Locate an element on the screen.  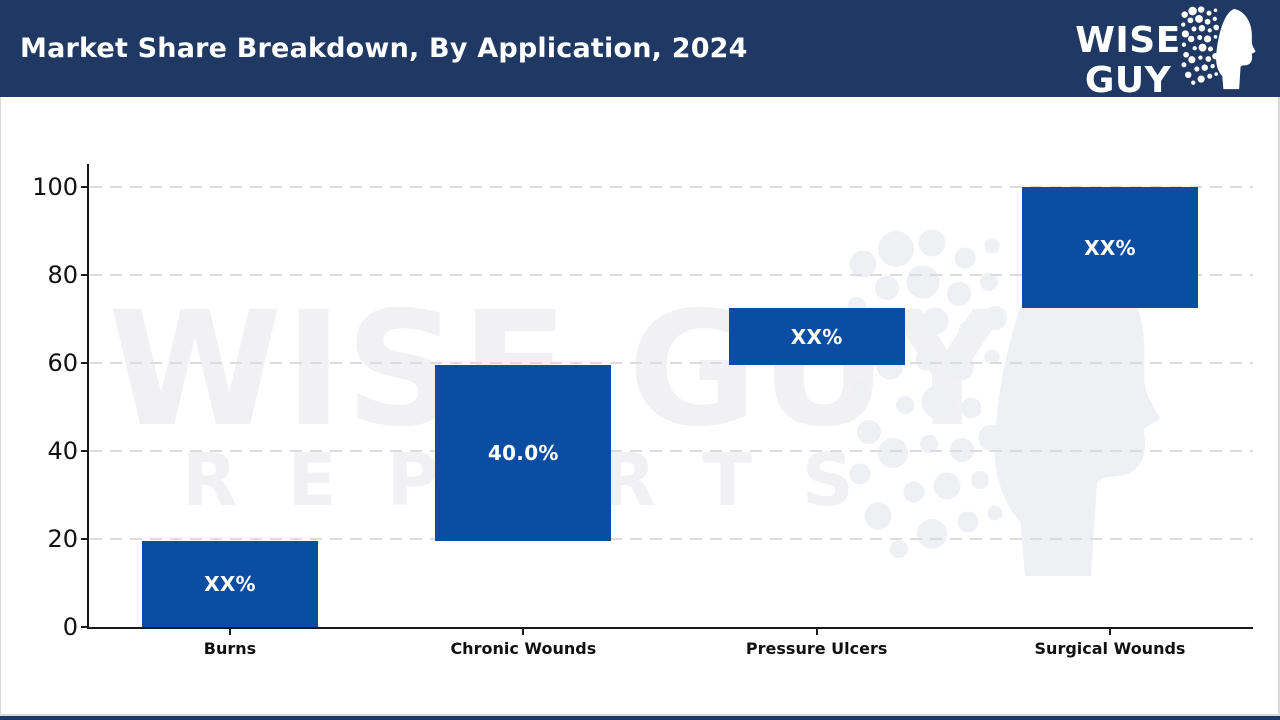
bar-chronic-wounds: 40.0% is located at coordinates (523, 453).